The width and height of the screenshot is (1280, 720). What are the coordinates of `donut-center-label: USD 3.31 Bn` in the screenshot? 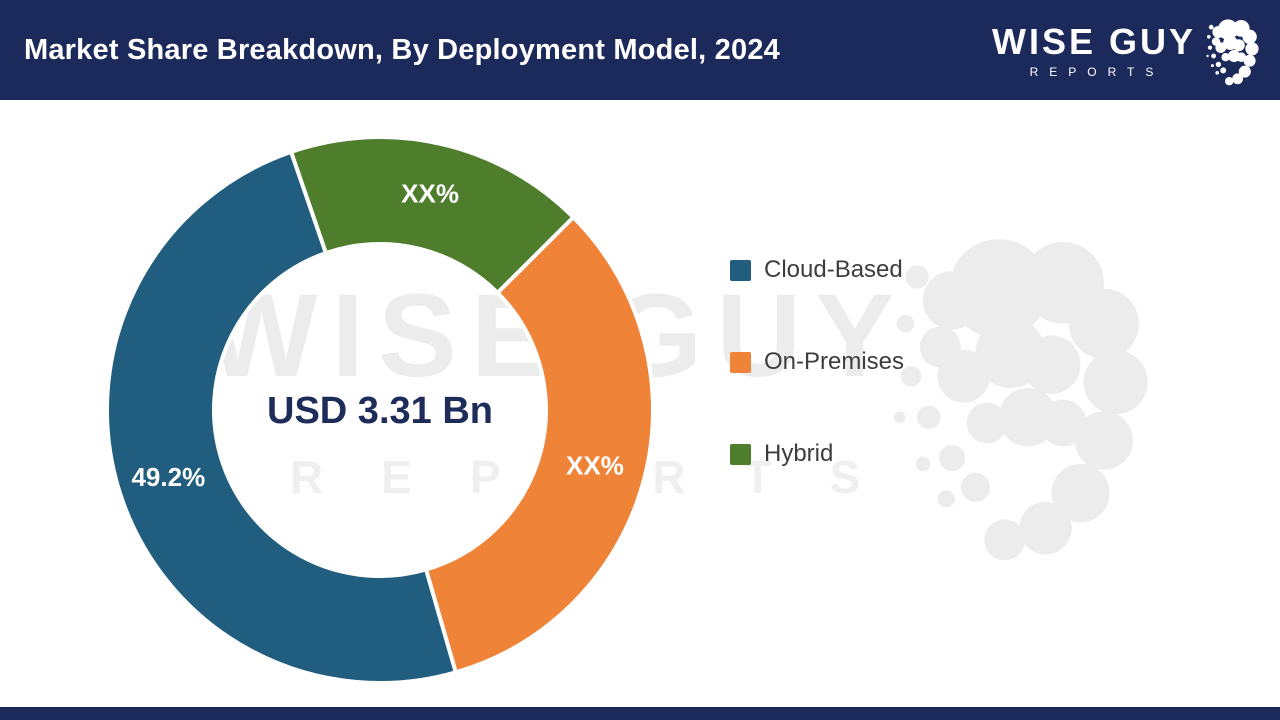 It's located at (380, 411).